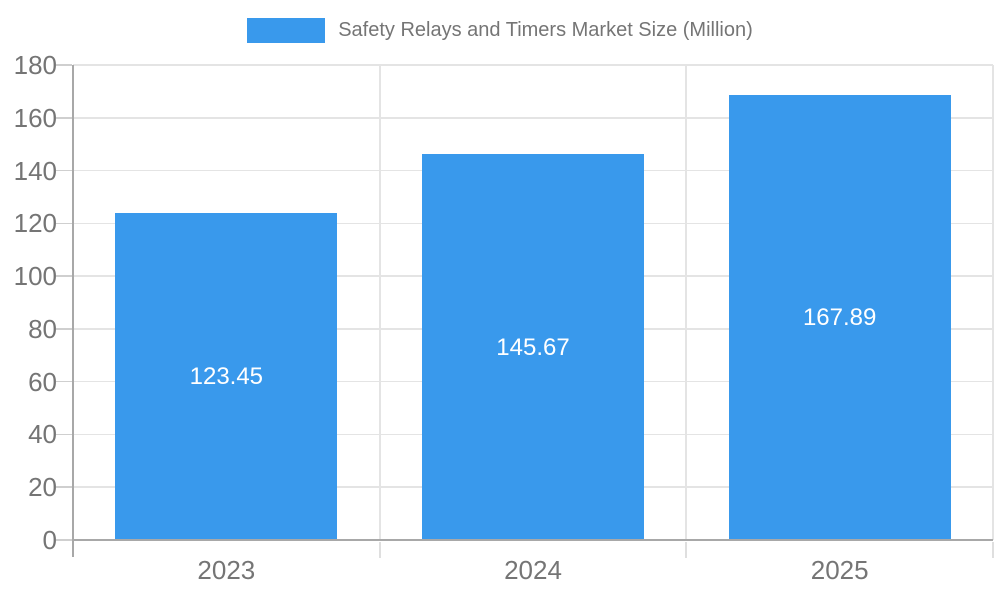 The width and height of the screenshot is (1000, 600). What do you see at coordinates (533, 570) in the screenshot?
I see `x-axis-category-label: 2024` at bounding box center [533, 570].